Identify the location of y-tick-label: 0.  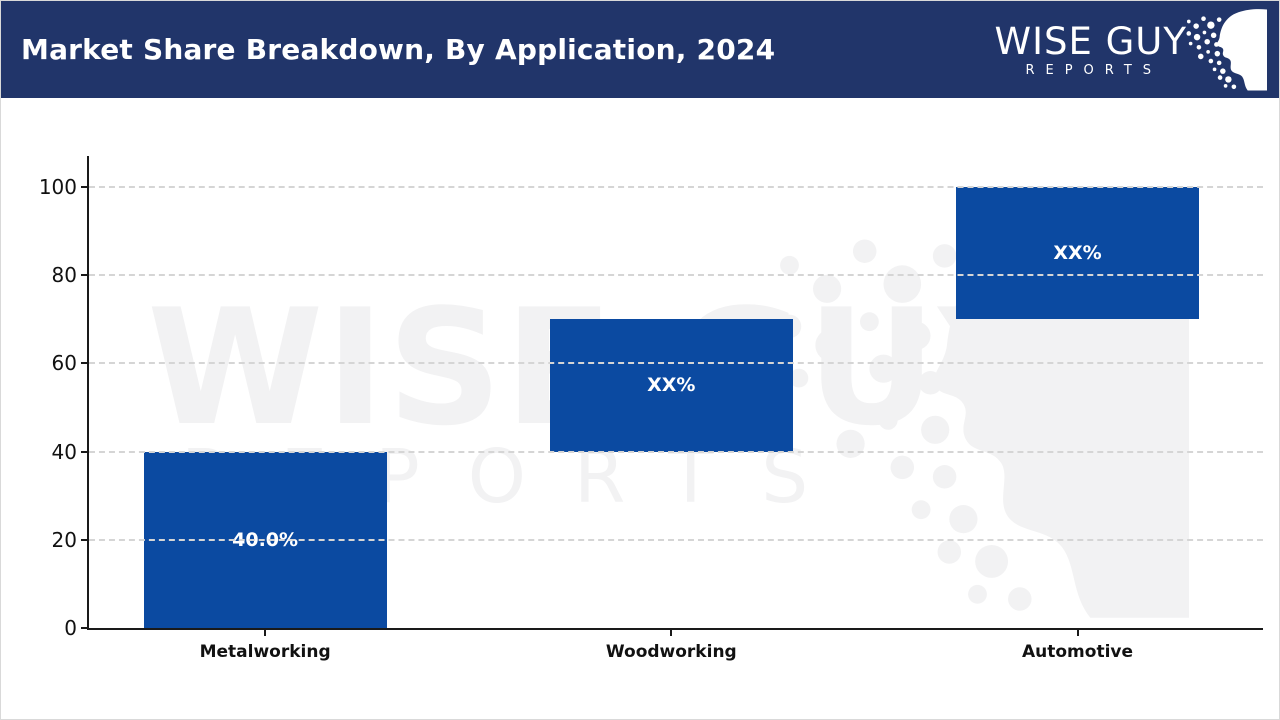
(70, 628).